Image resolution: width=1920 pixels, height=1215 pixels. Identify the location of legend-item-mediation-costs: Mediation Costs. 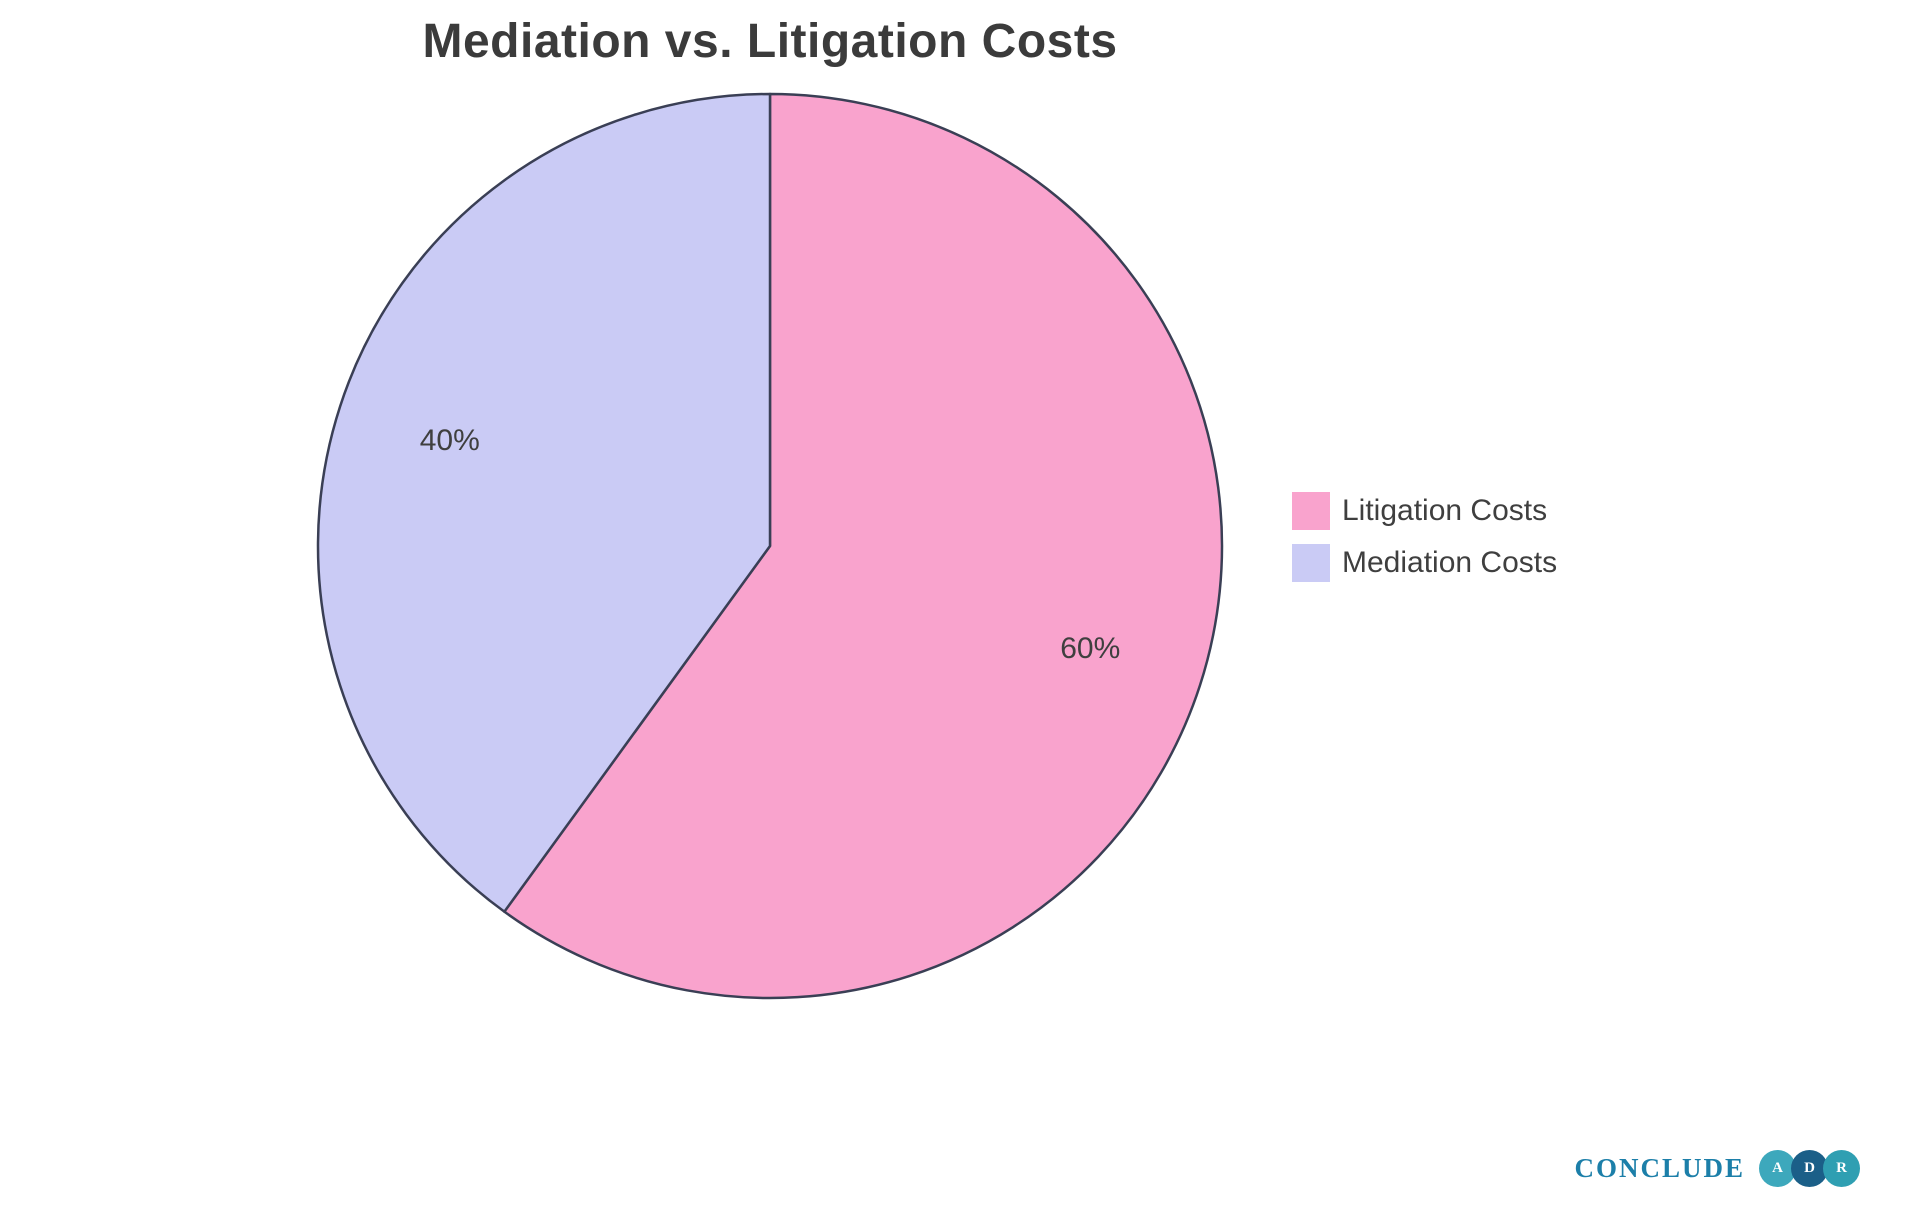
(1424, 563).